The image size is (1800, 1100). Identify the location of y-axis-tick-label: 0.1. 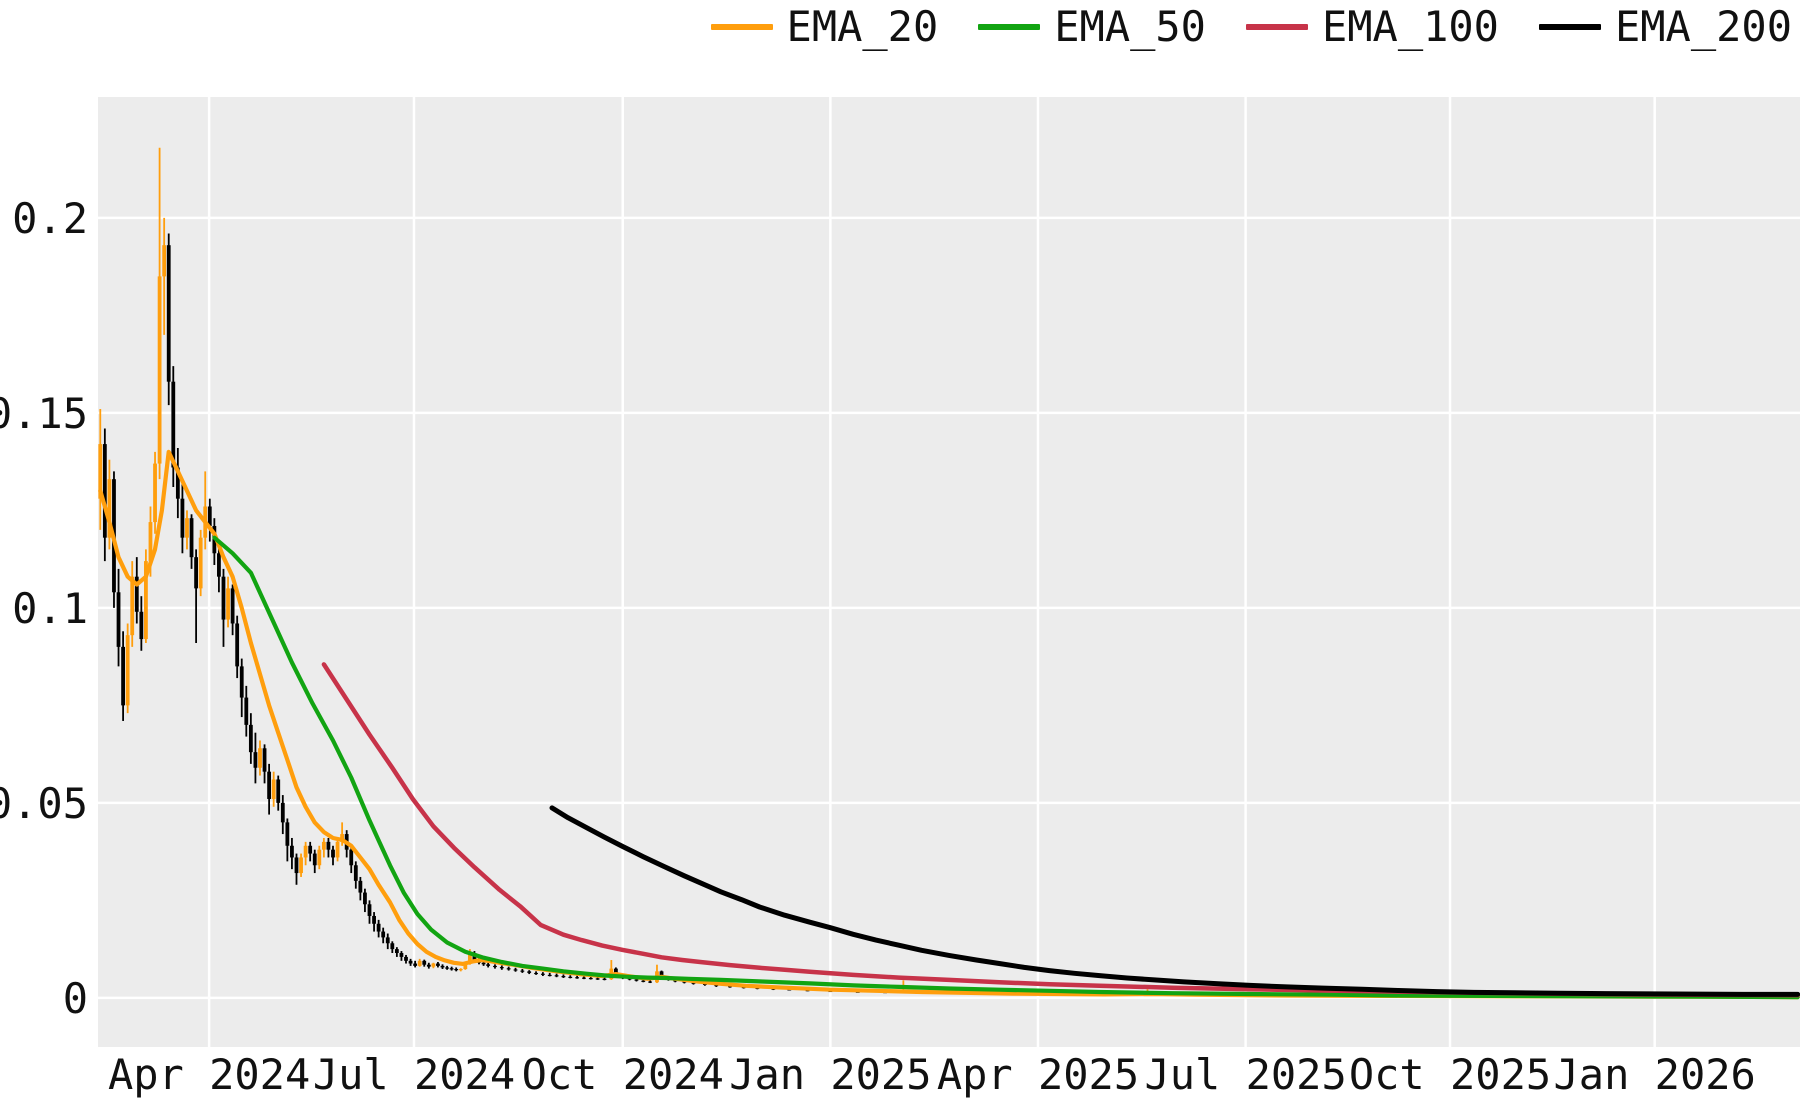
(50, 608).